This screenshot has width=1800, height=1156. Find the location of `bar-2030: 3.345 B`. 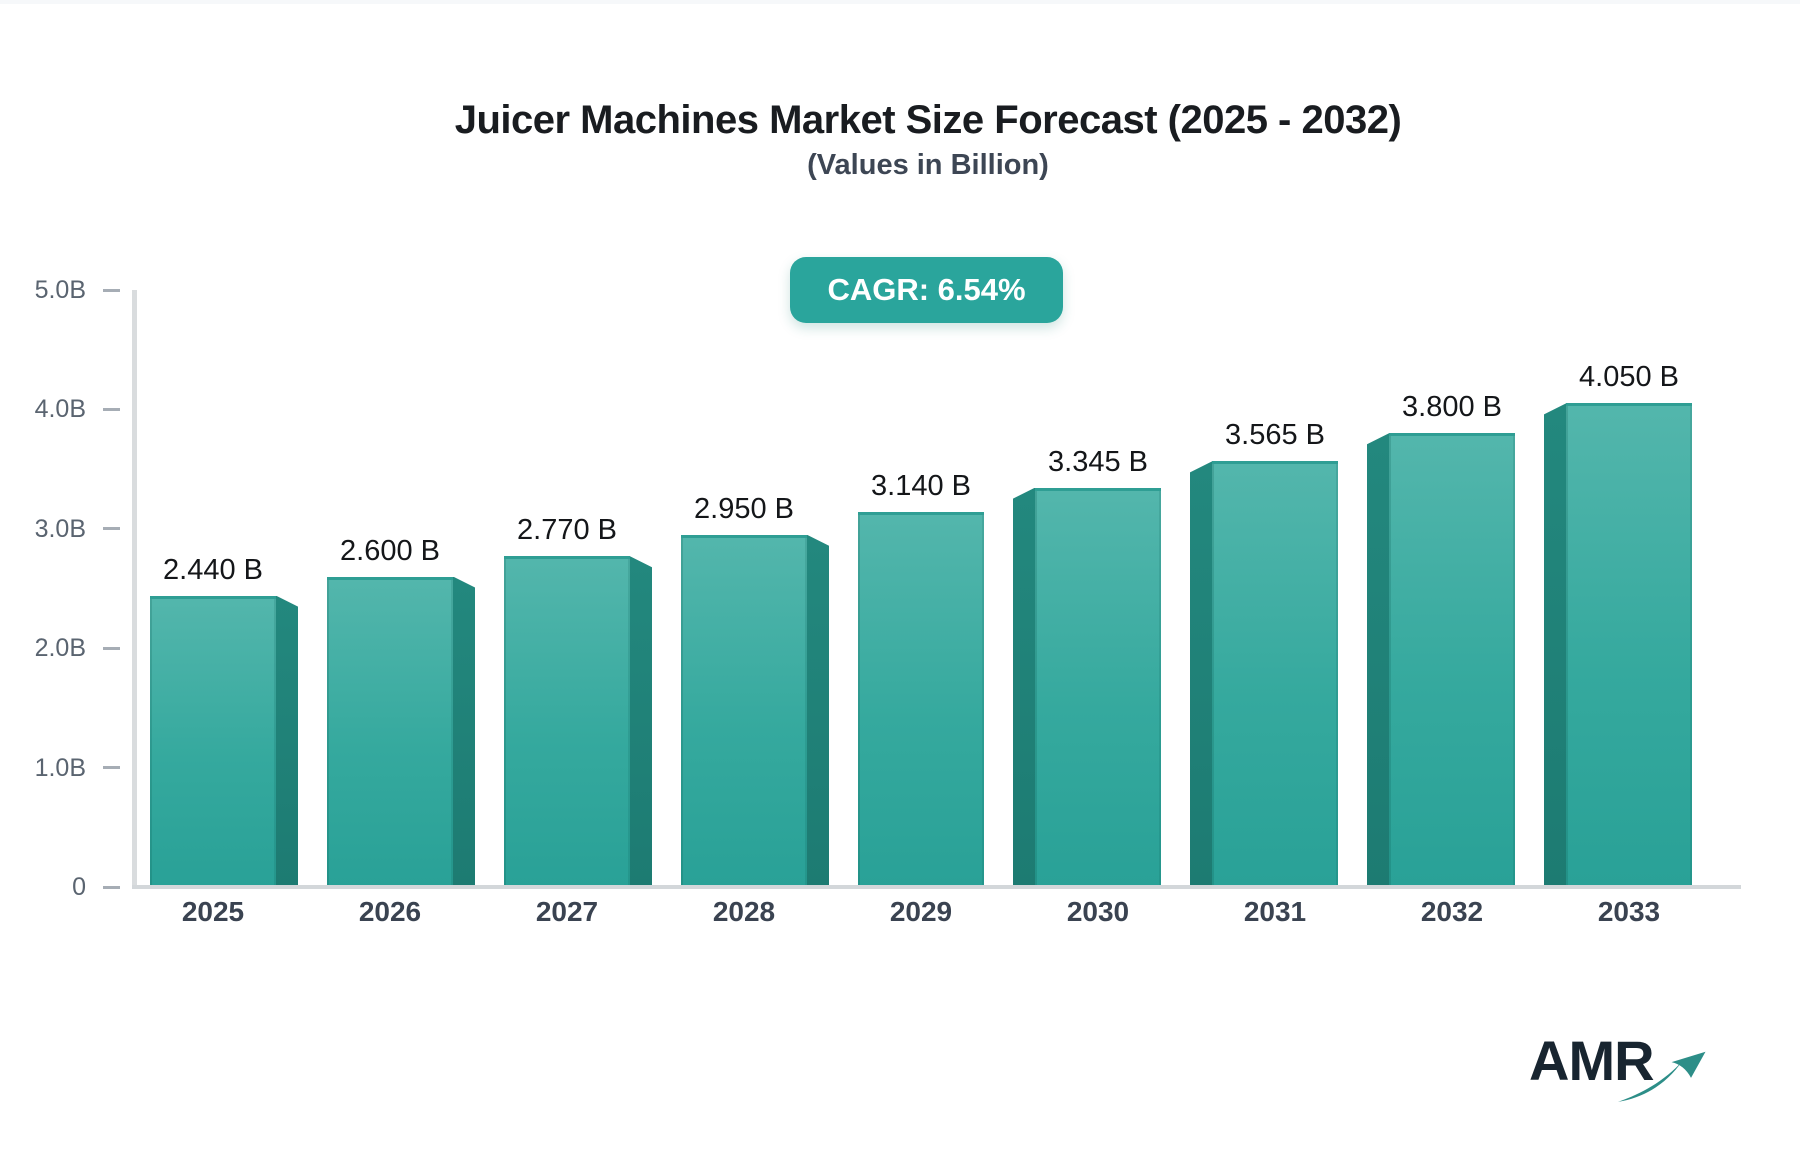

bar-2030: 3.345 B is located at coordinates (1087, 666).